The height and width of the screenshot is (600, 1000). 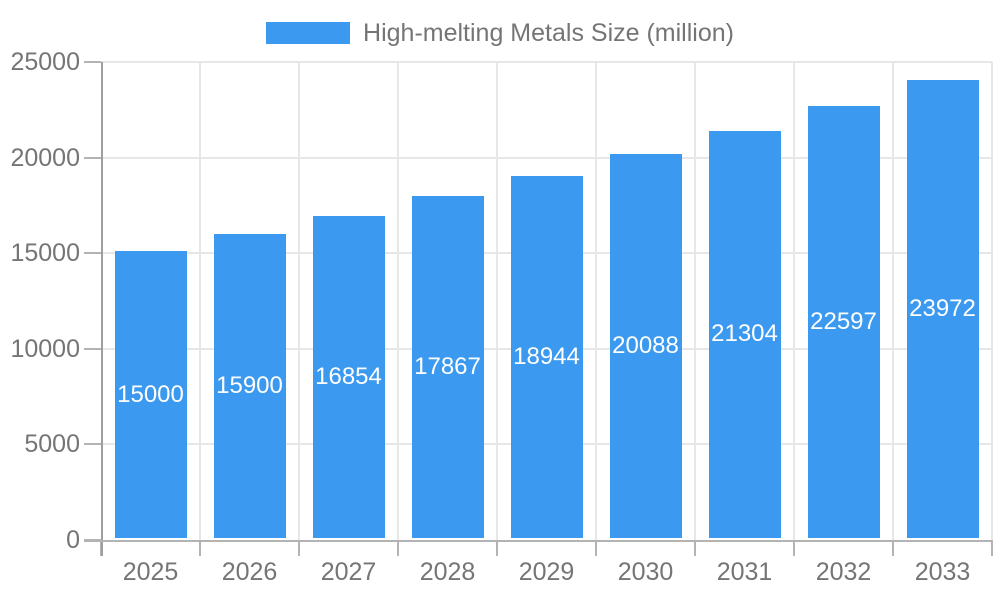 I want to click on bar-value-label: 15000, so click(x=150, y=394).